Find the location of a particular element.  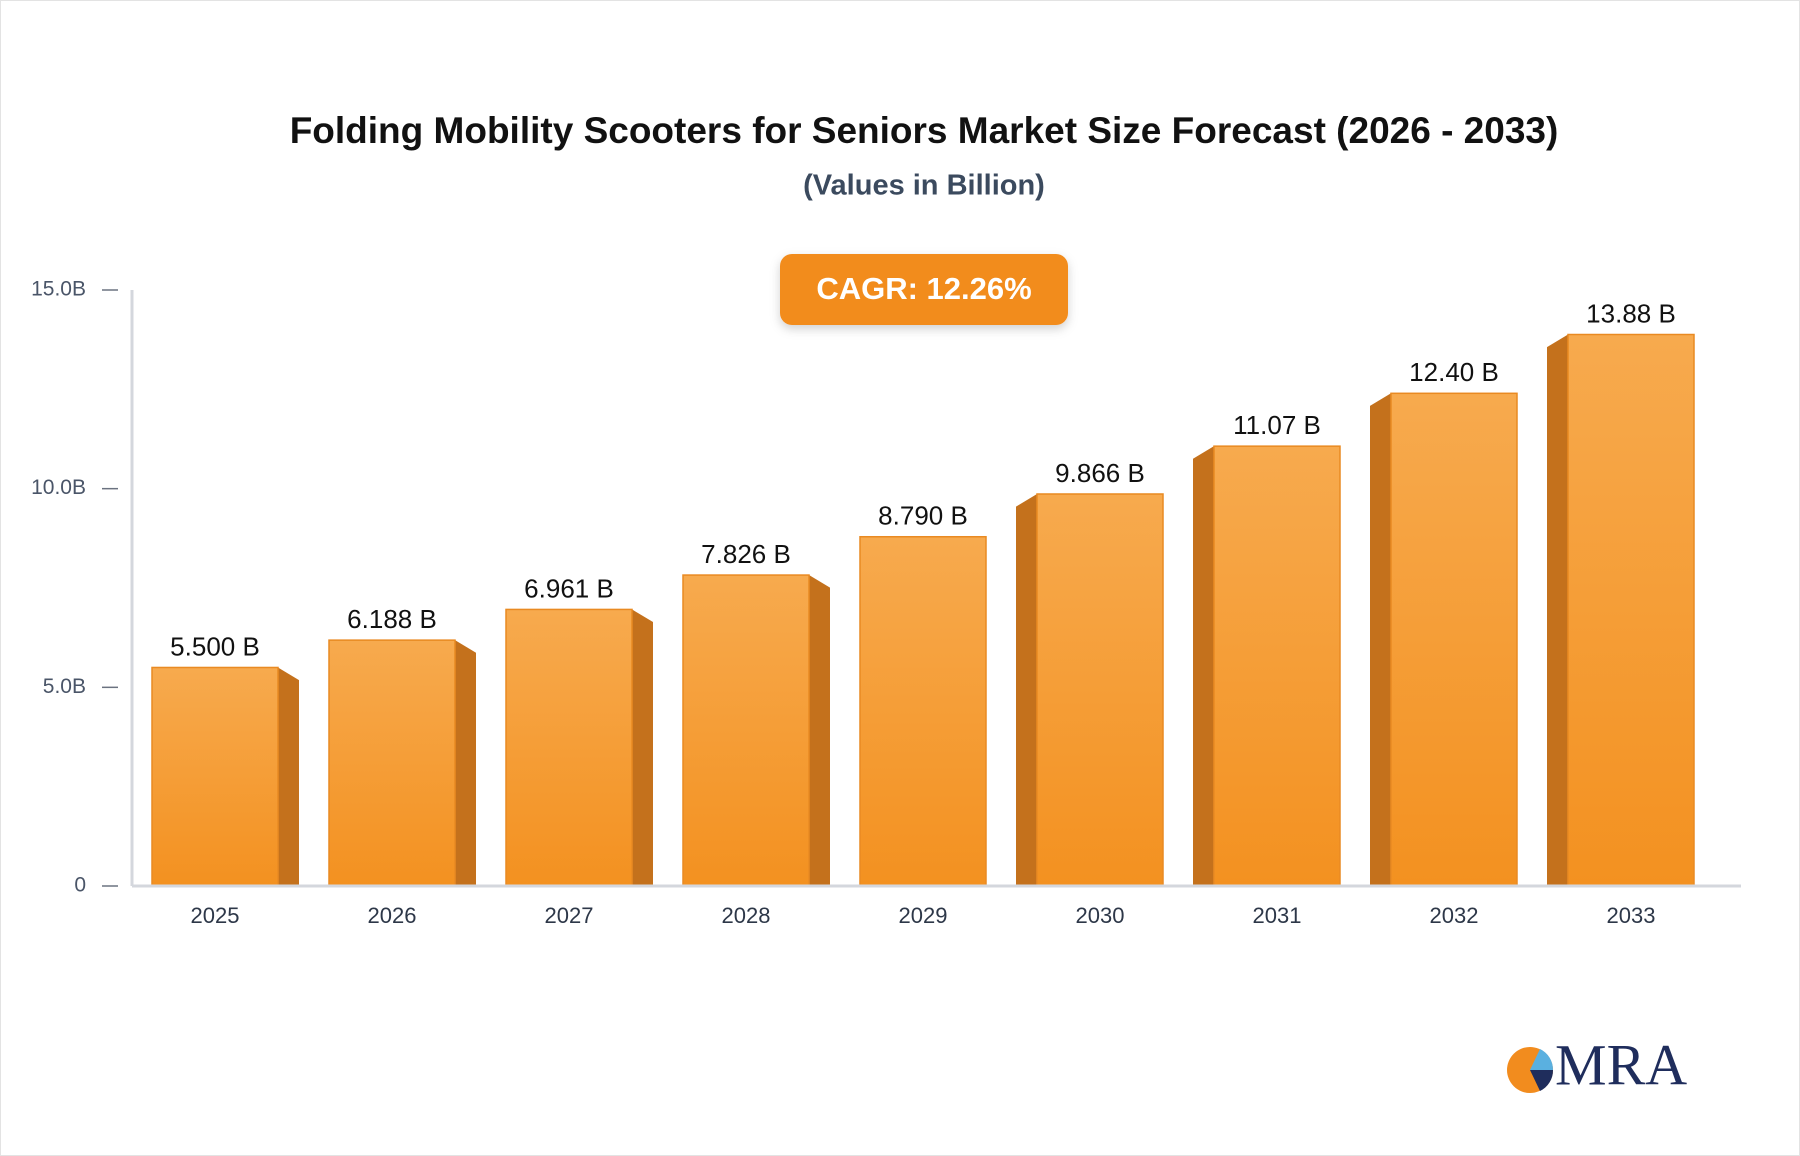

value-label: 9.866 B is located at coordinates (1100, 473).